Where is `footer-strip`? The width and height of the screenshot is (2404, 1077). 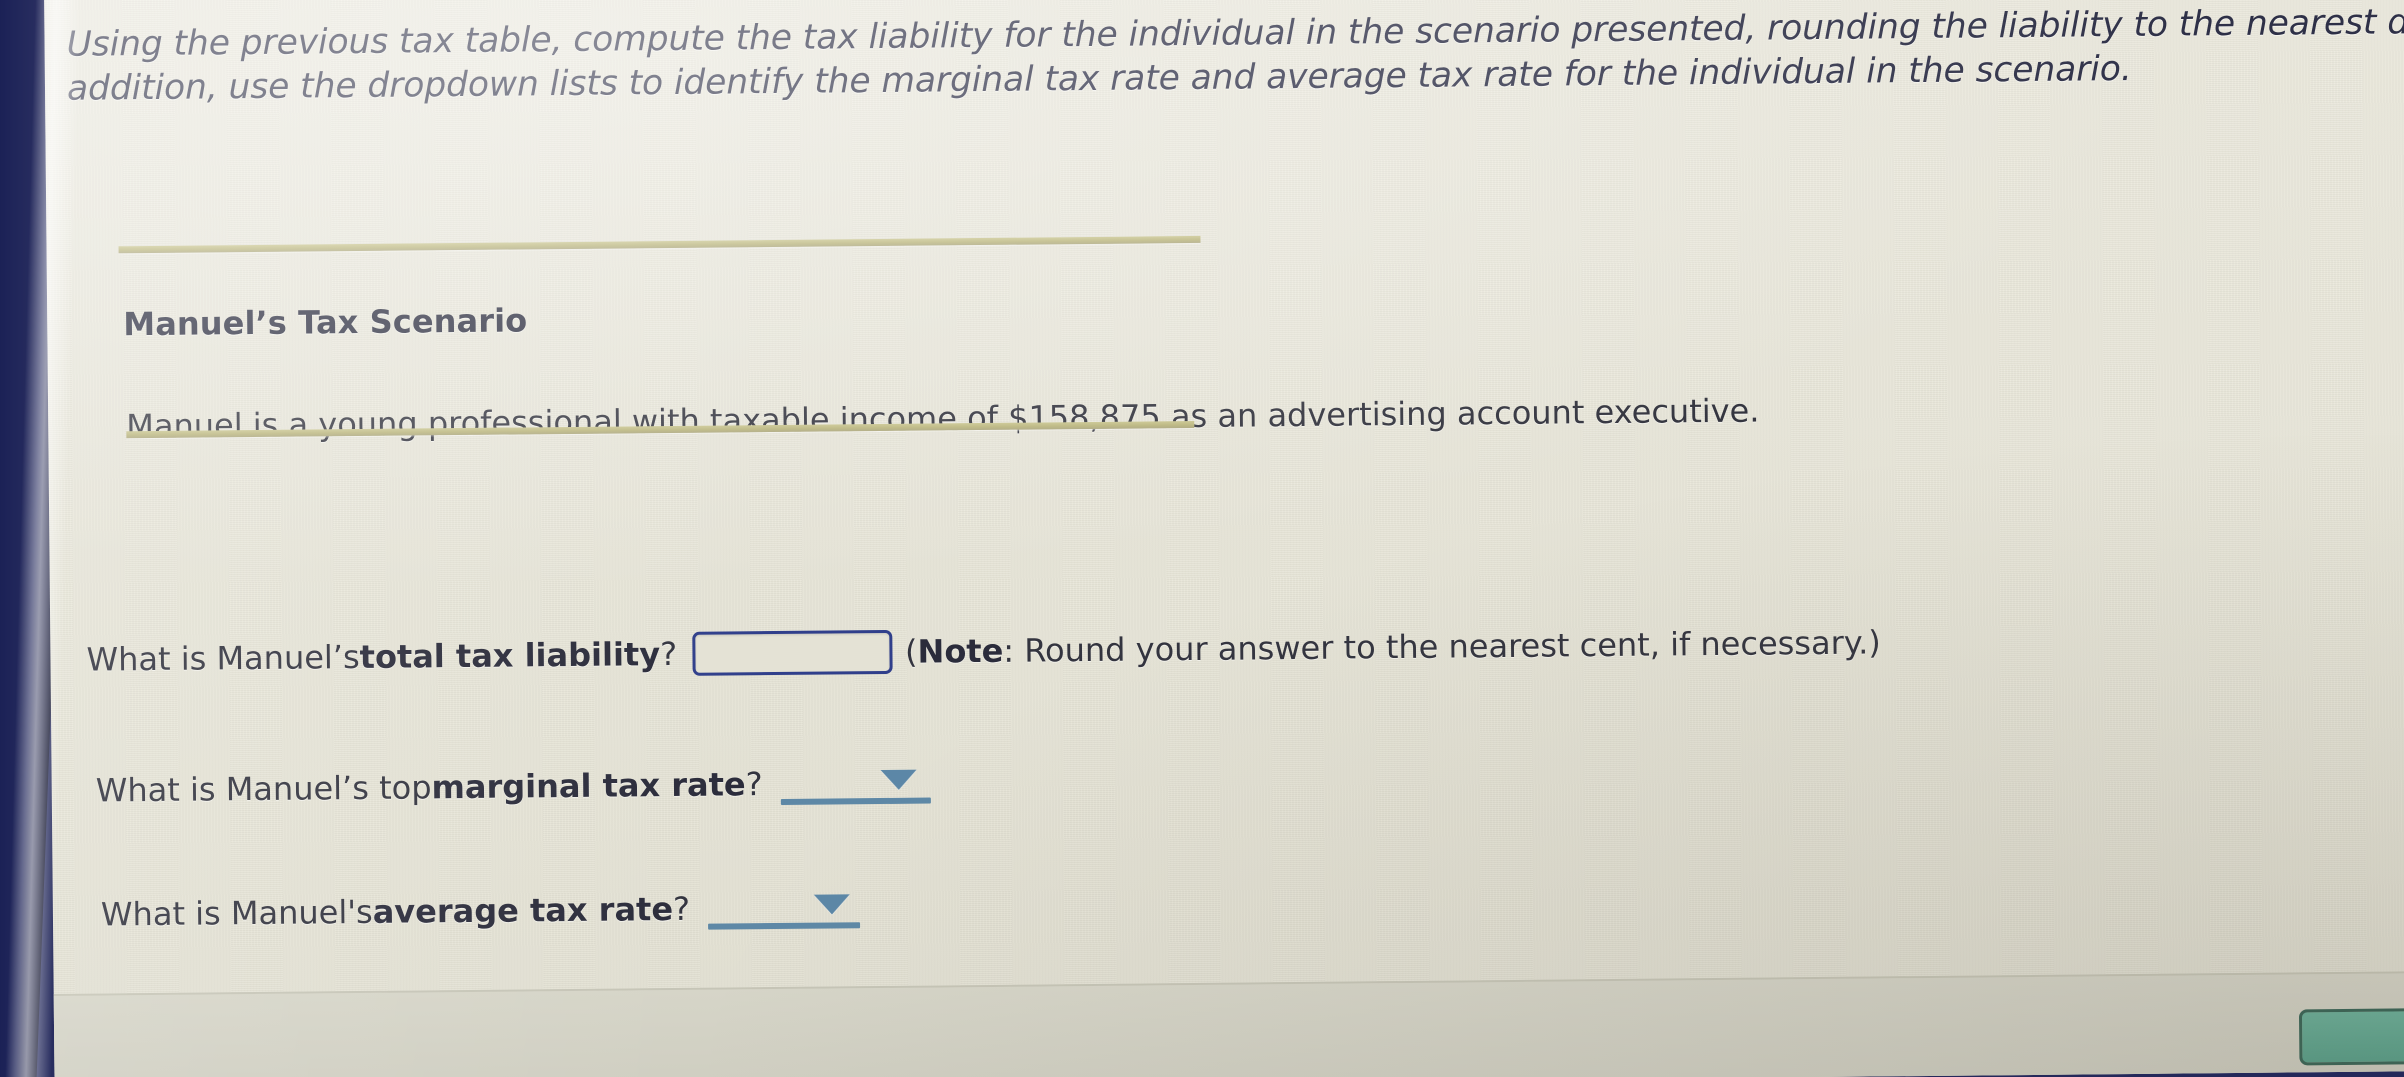
footer-strip is located at coordinates (1228, 1023).